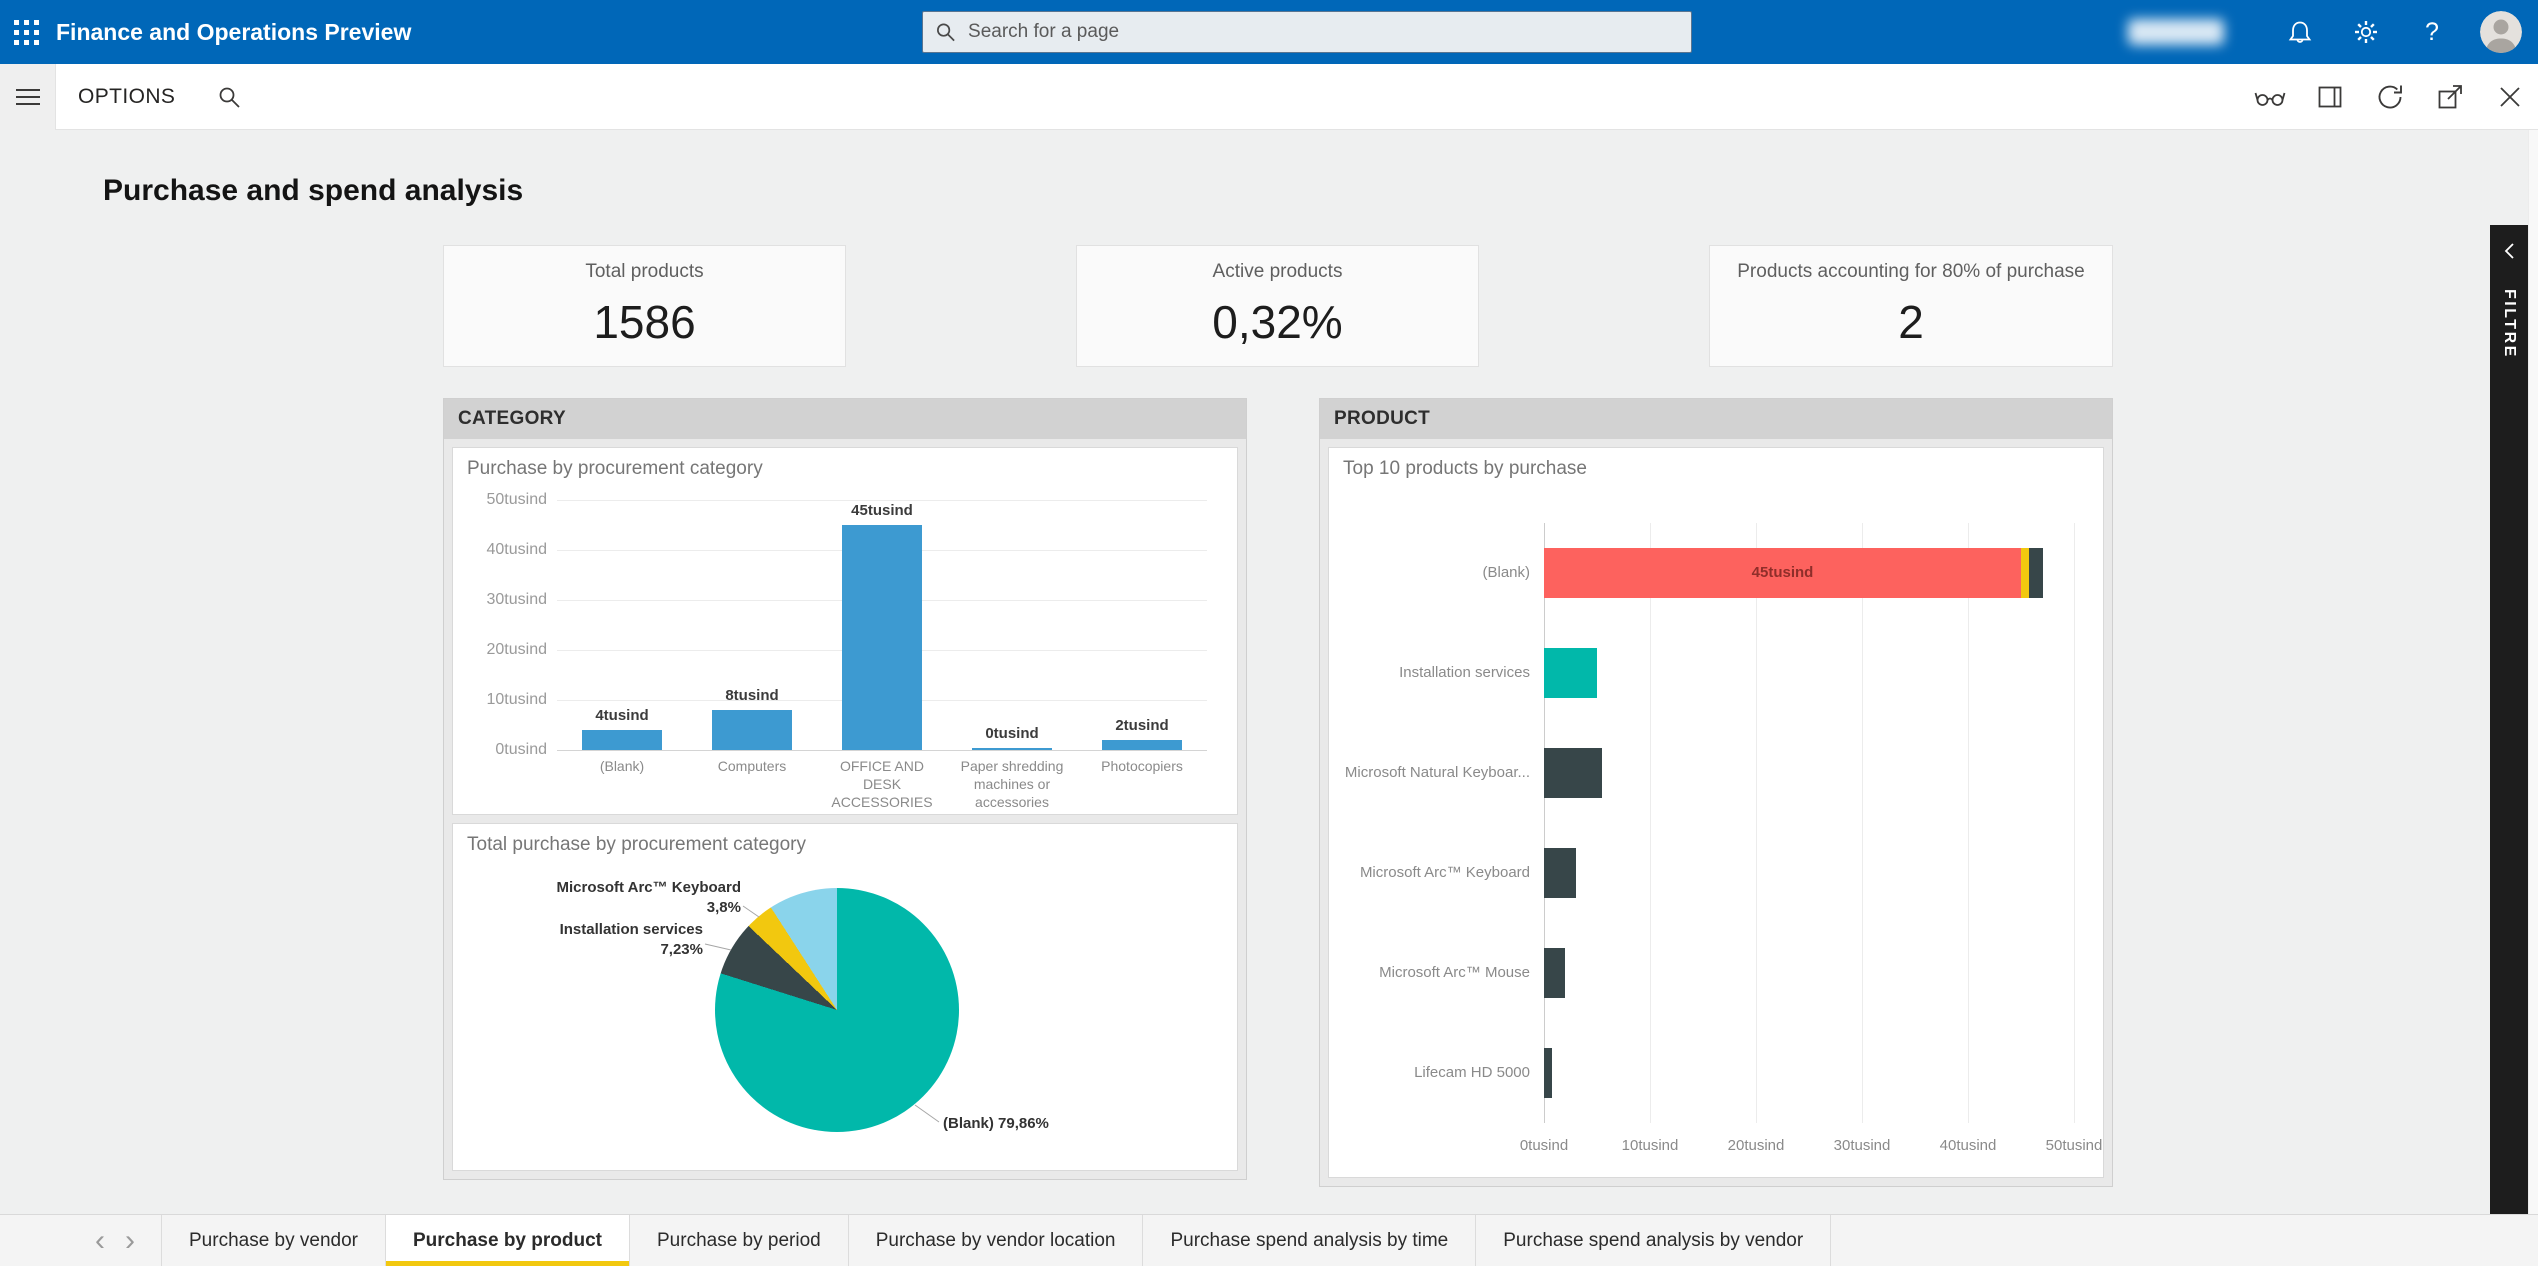 This screenshot has width=2538, height=1266. Describe the element at coordinates (1544, 1145) in the screenshot. I see `x-tick-label: 0tusind` at that location.